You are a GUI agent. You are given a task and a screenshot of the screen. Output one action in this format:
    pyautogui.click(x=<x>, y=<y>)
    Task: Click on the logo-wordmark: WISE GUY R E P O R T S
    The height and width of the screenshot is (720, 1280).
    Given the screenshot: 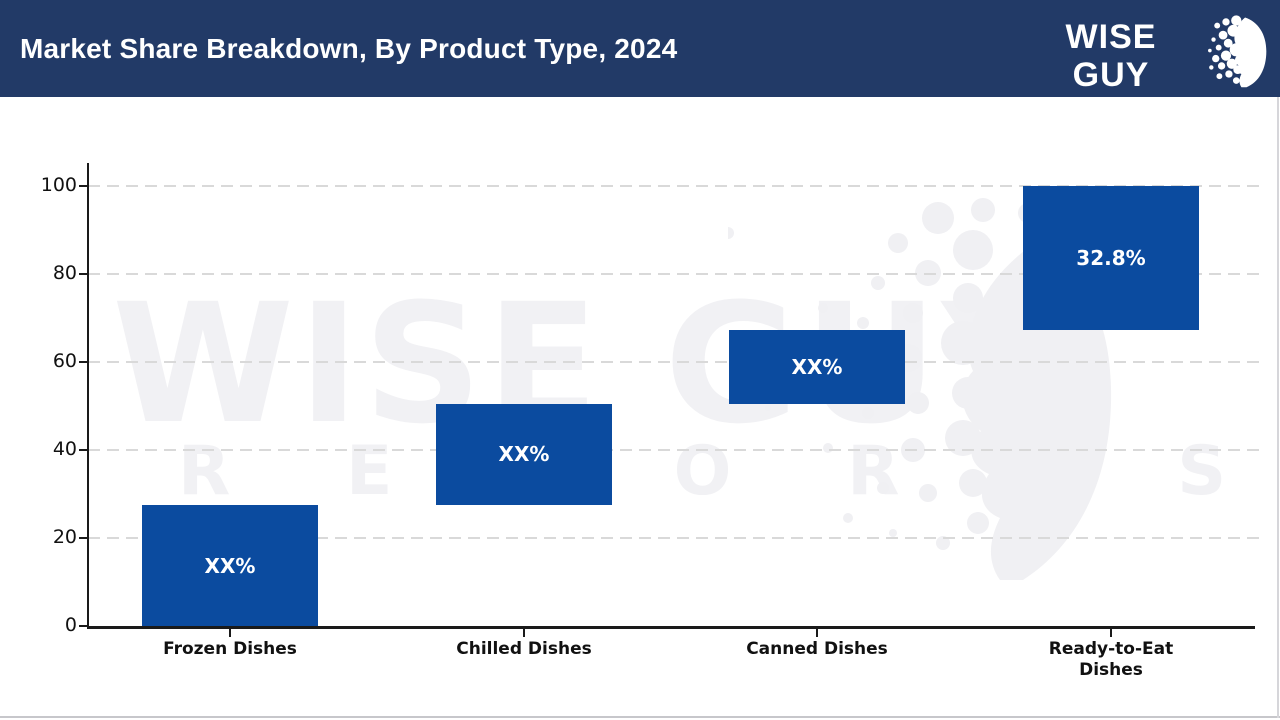 What is the action you would take?
    pyautogui.click(x=1111, y=75)
    